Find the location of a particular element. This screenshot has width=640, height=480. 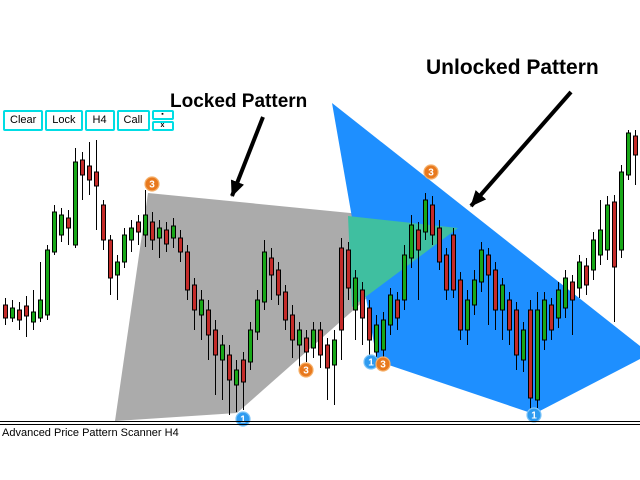

clear-button: Clear is located at coordinates (23, 120).